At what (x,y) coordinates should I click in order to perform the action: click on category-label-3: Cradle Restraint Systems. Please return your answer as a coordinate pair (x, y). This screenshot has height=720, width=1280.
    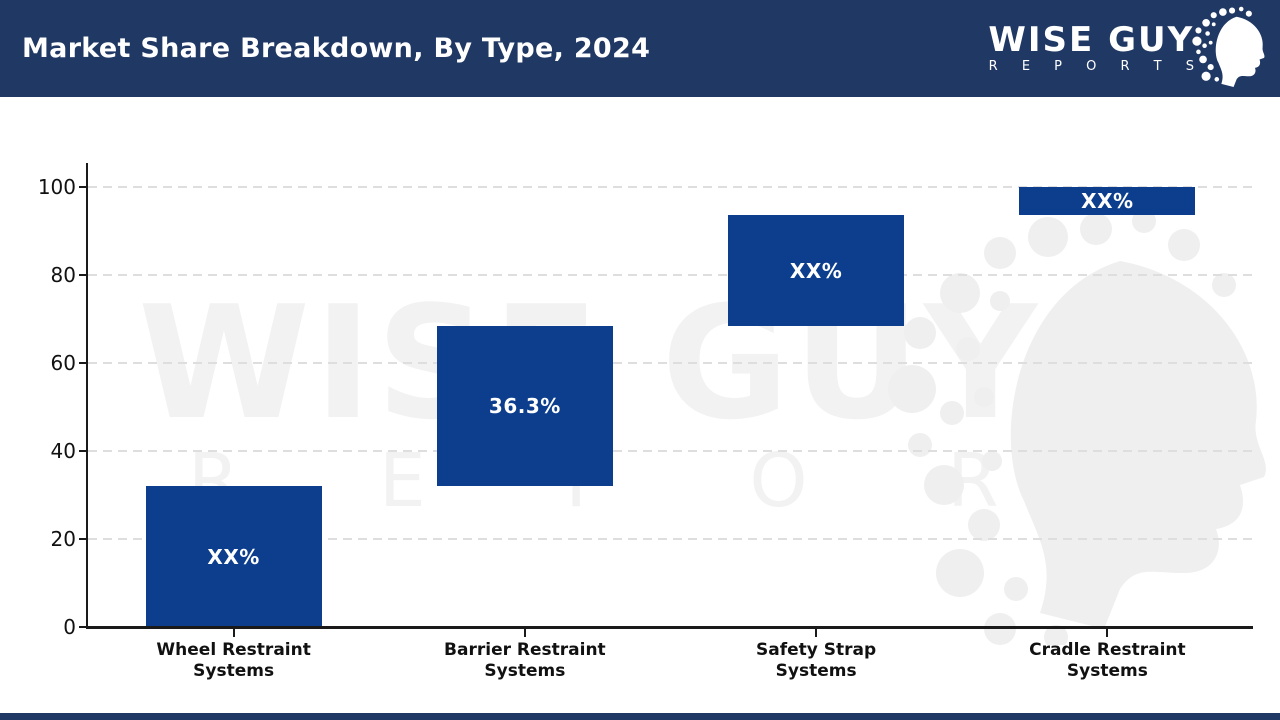
    Looking at the image, I should click on (1107, 661).